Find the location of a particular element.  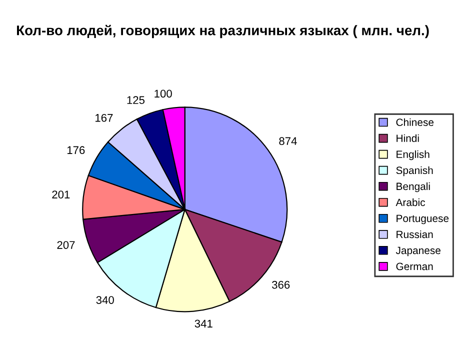

legend-label: Spanish is located at coordinates (414, 171).